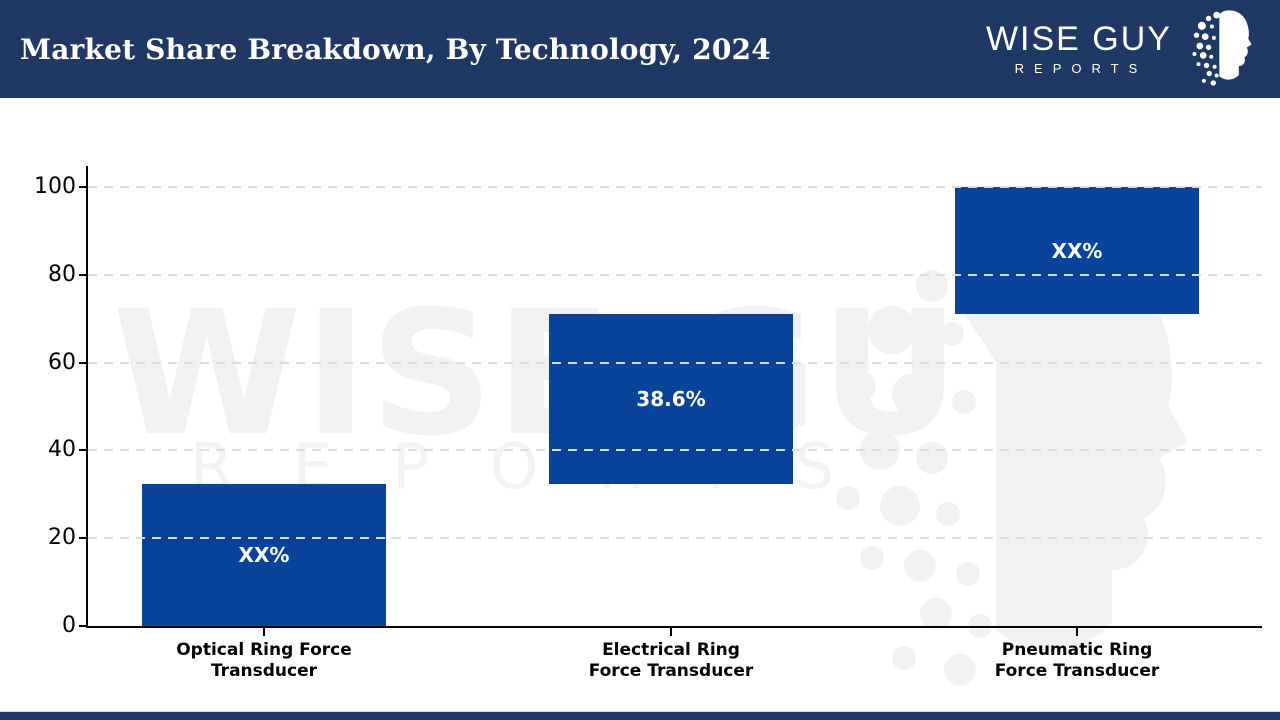 This screenshot has width=1280, height=720. I want to click on y-axis-spine, so click(87, 396).